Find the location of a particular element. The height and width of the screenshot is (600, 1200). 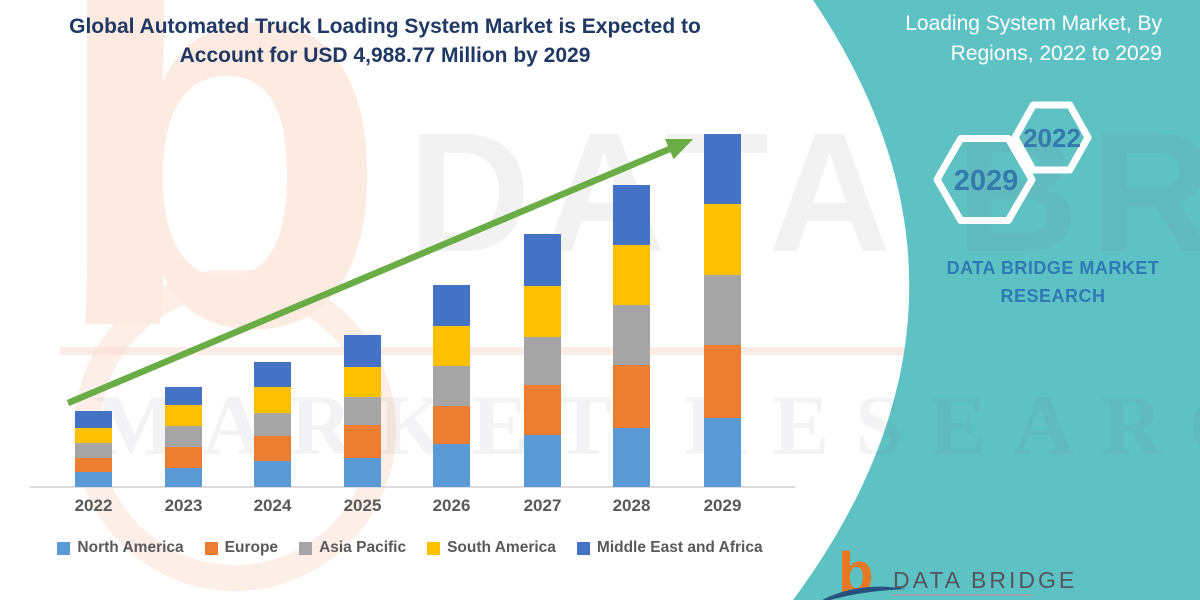

bar-segment-2027-asia-pacific is located at coordinates (542, 360).